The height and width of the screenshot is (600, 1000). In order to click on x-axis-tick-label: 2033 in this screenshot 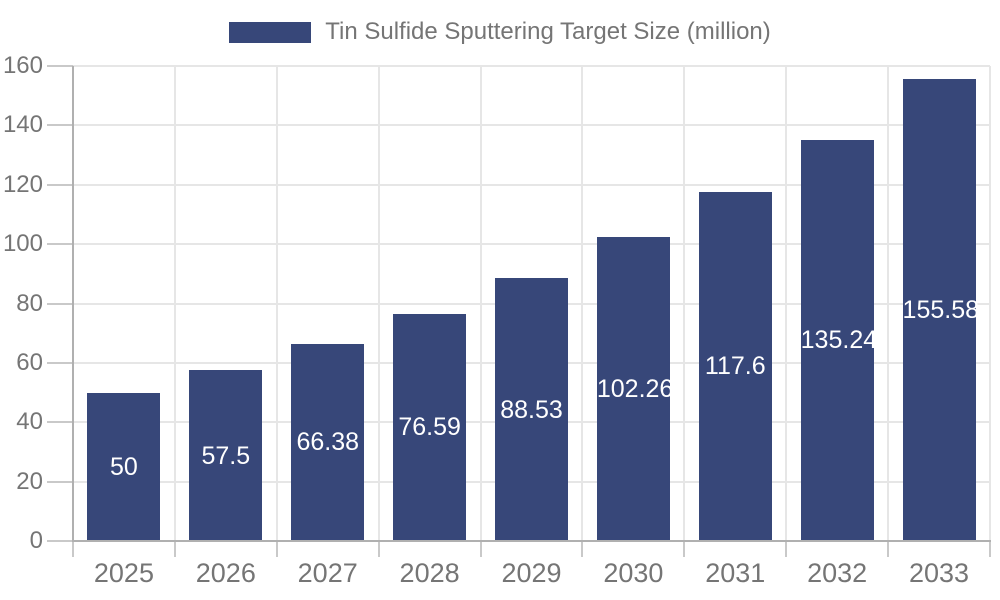, I will do `click(939, 573)`.